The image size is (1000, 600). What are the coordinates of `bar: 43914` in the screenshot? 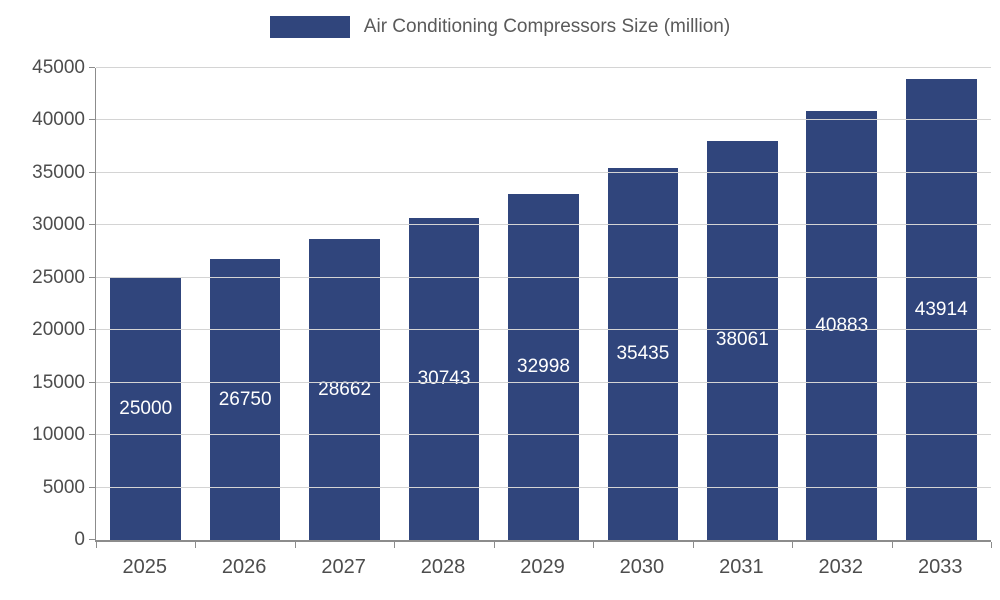 It's located at (941, 309).